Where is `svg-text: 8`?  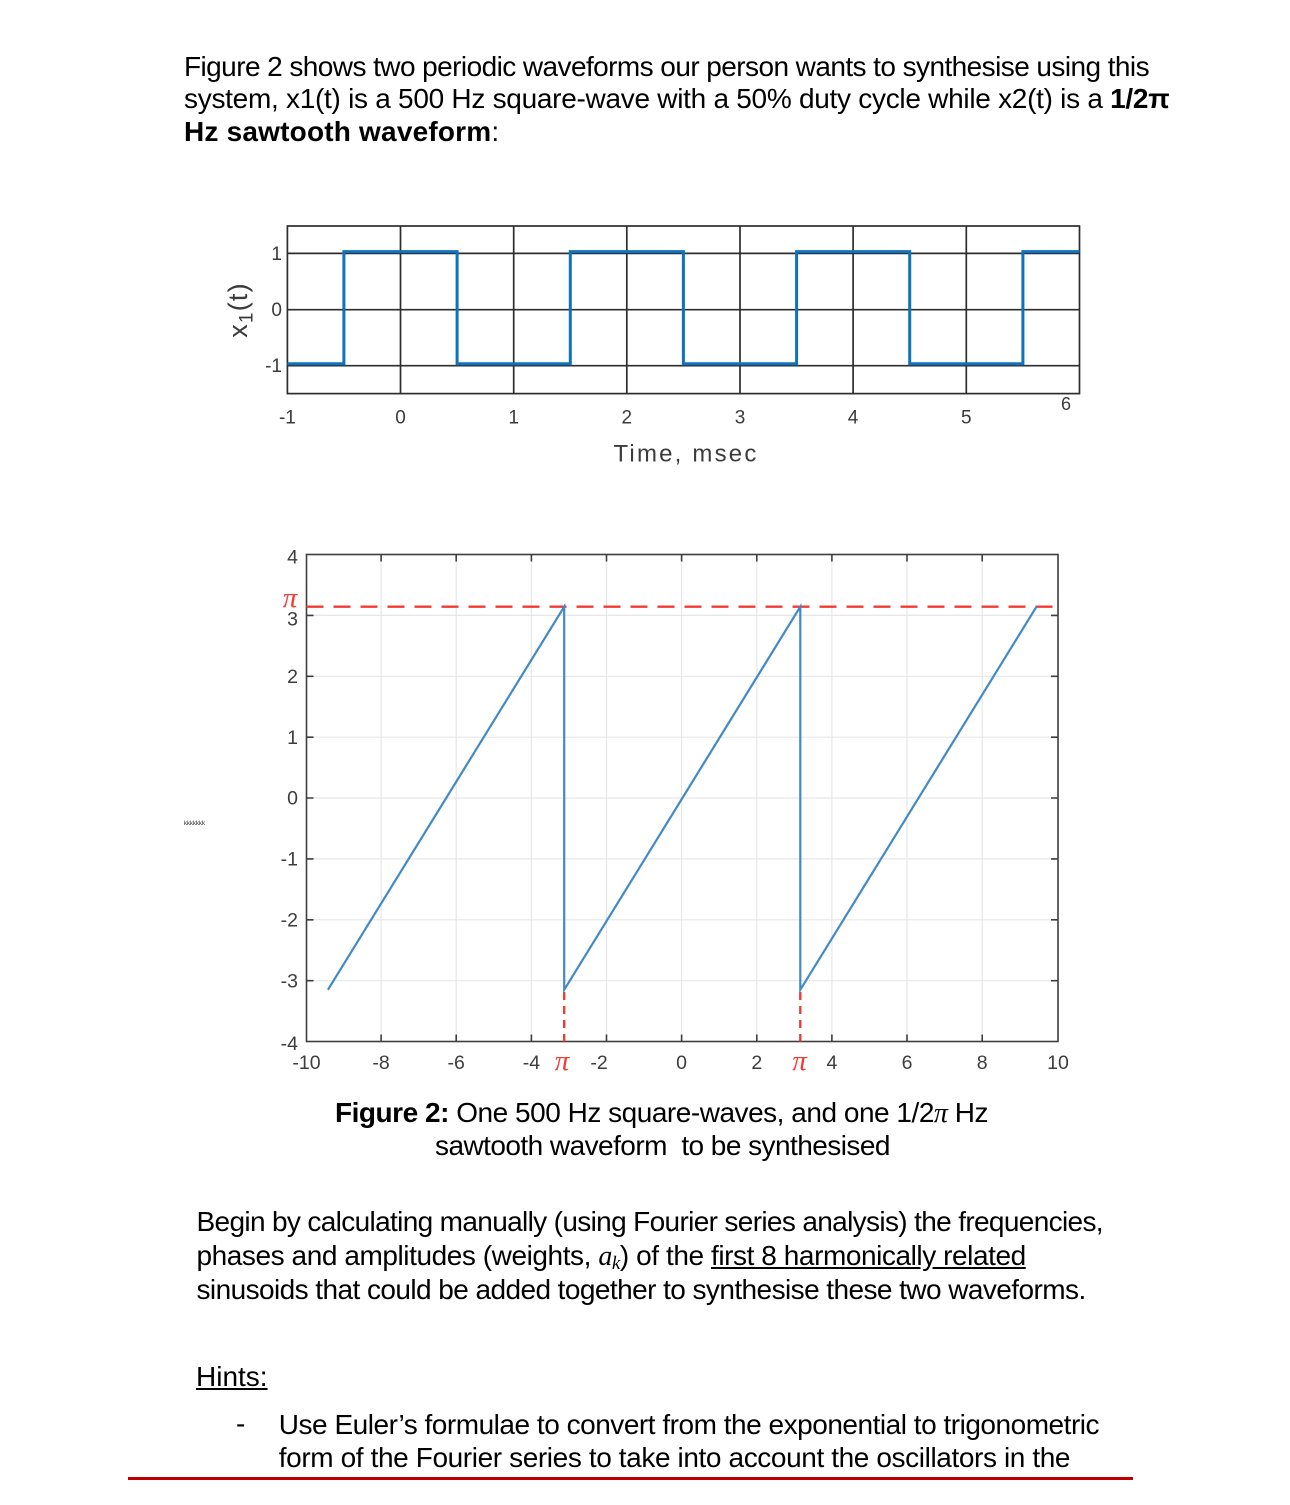
svg-text: 8 is located at coordinates (982, 1063).